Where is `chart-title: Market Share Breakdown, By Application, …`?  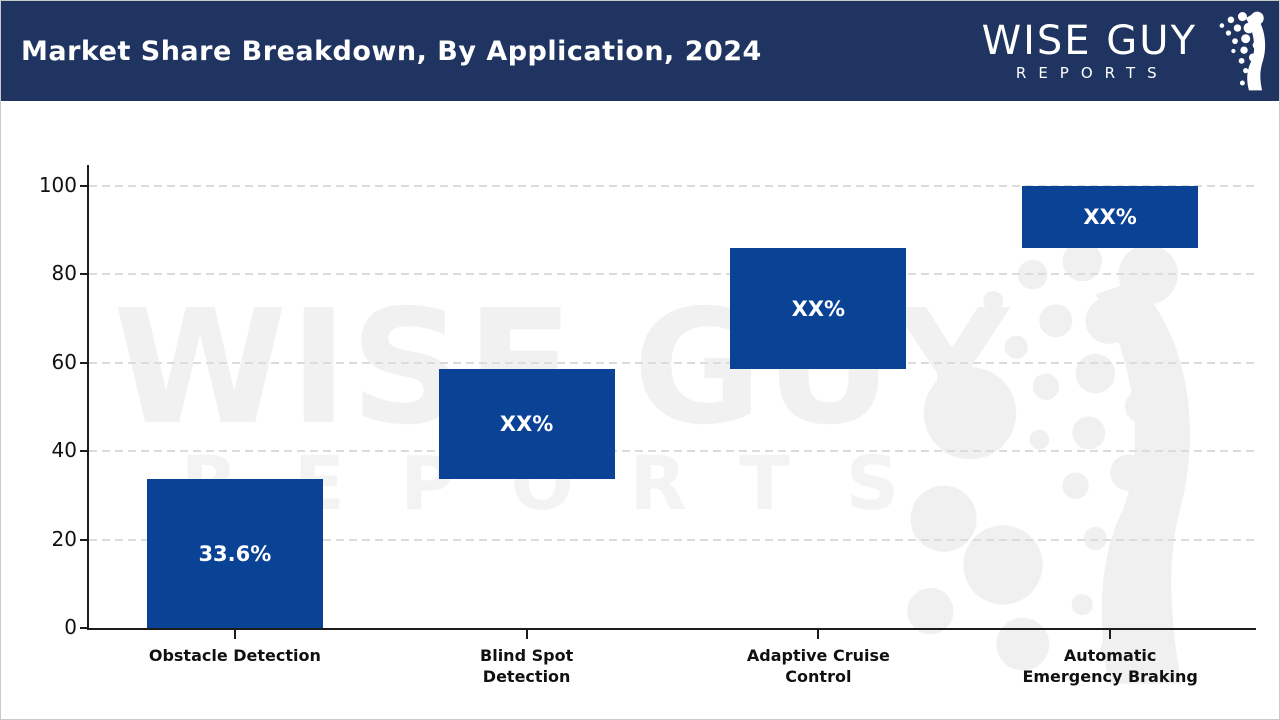 chart-title: Market Share Breakdown, By Application, … is located at coordinates (391, 51).